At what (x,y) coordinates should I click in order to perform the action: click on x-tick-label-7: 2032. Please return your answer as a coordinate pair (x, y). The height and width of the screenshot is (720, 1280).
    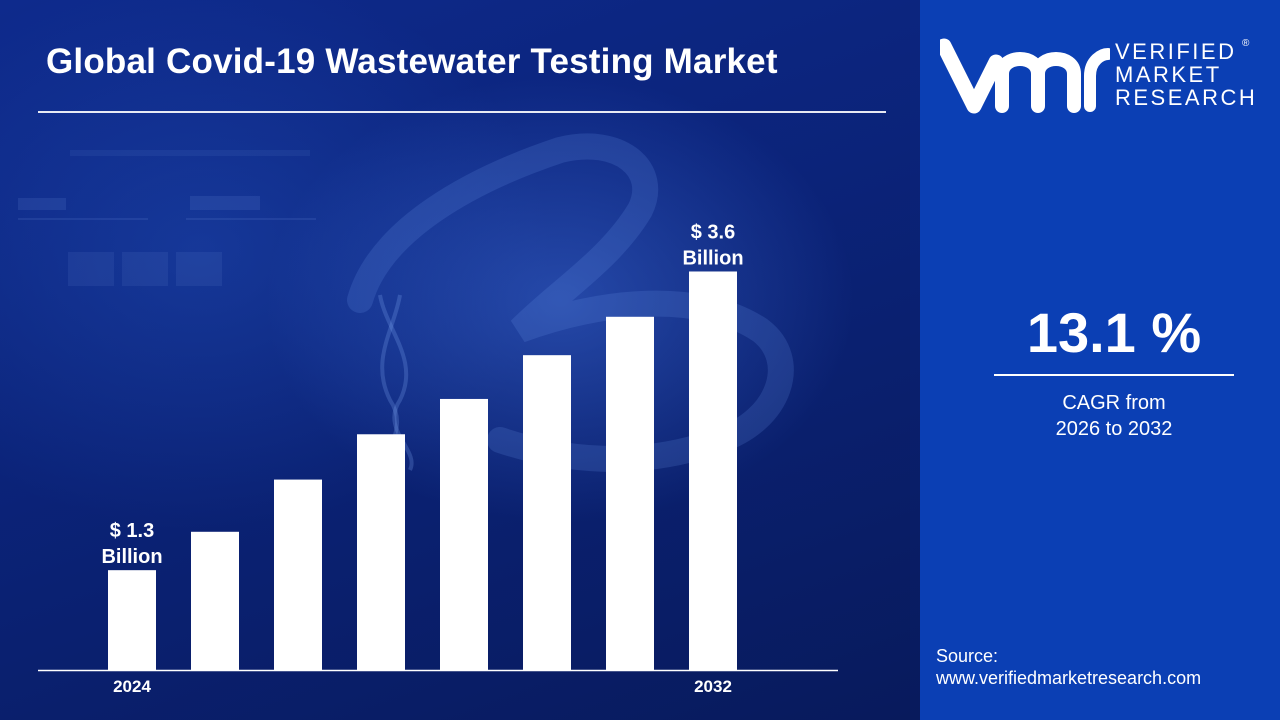
    Looking at the image, I should click on (713, 686).